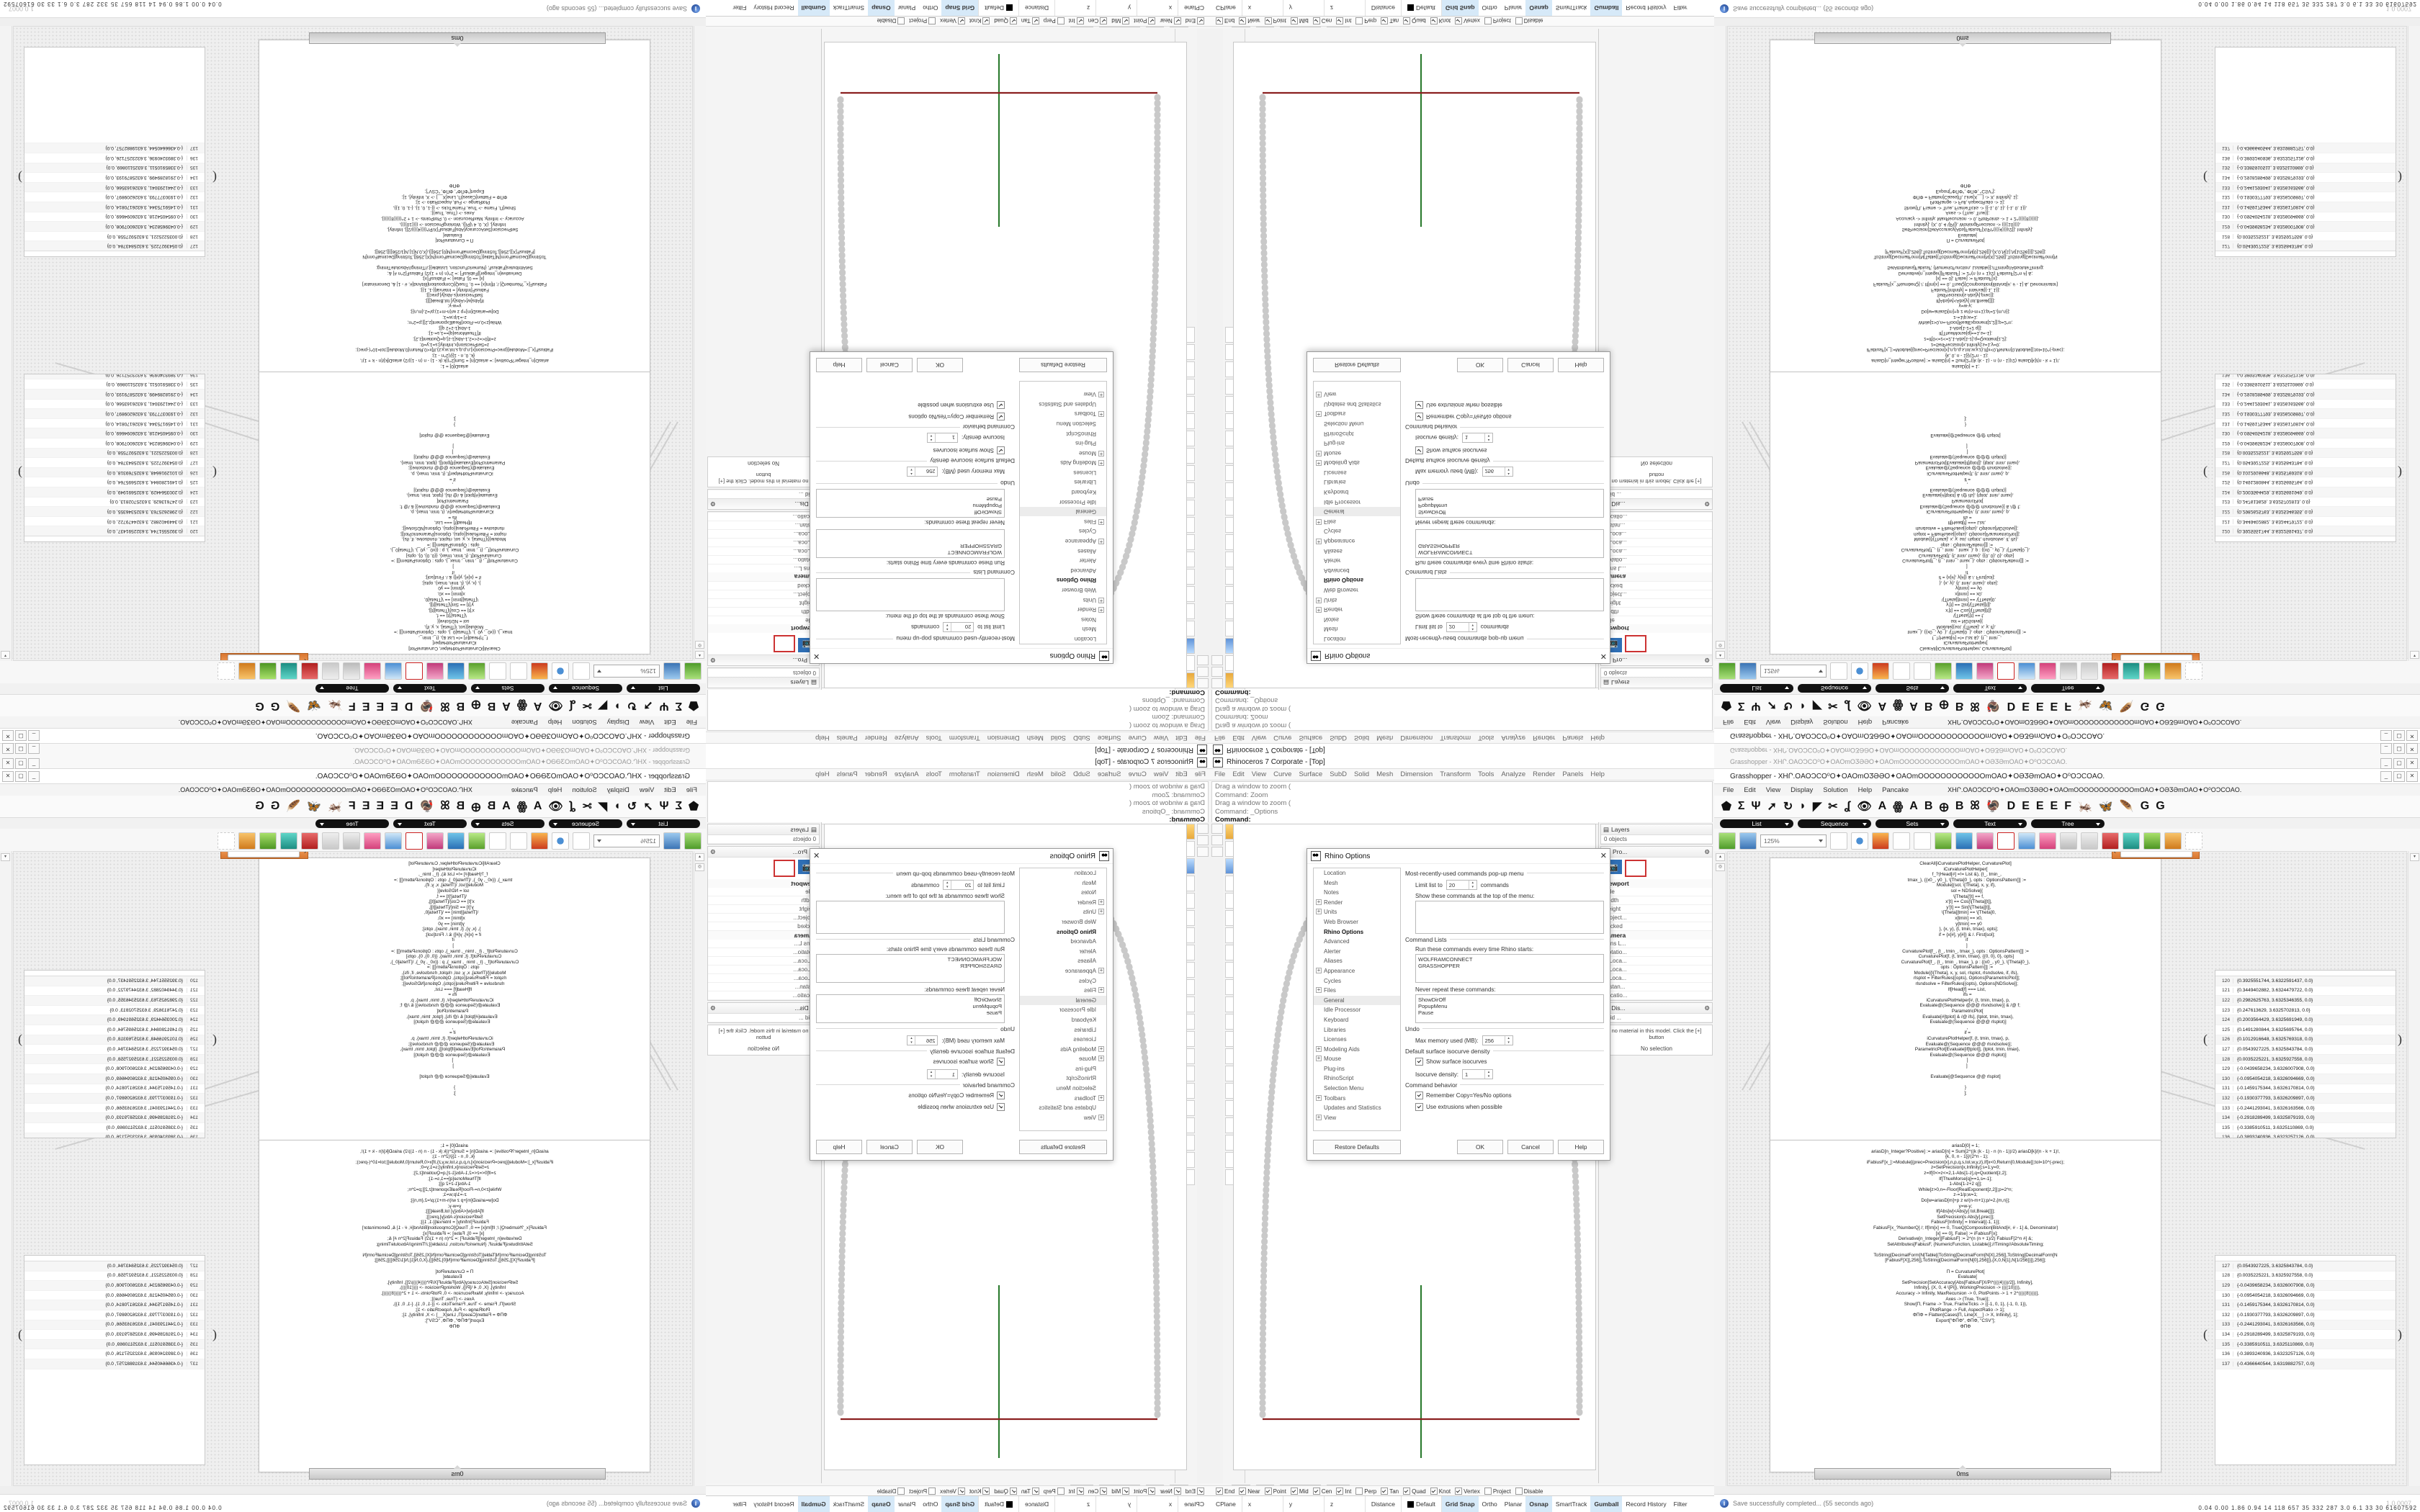 This screenshot has height=1512, width=2420. Describe the element at coordinates (931, 1040) in the screenshot. I see `maxmem-value: 256` at that location.